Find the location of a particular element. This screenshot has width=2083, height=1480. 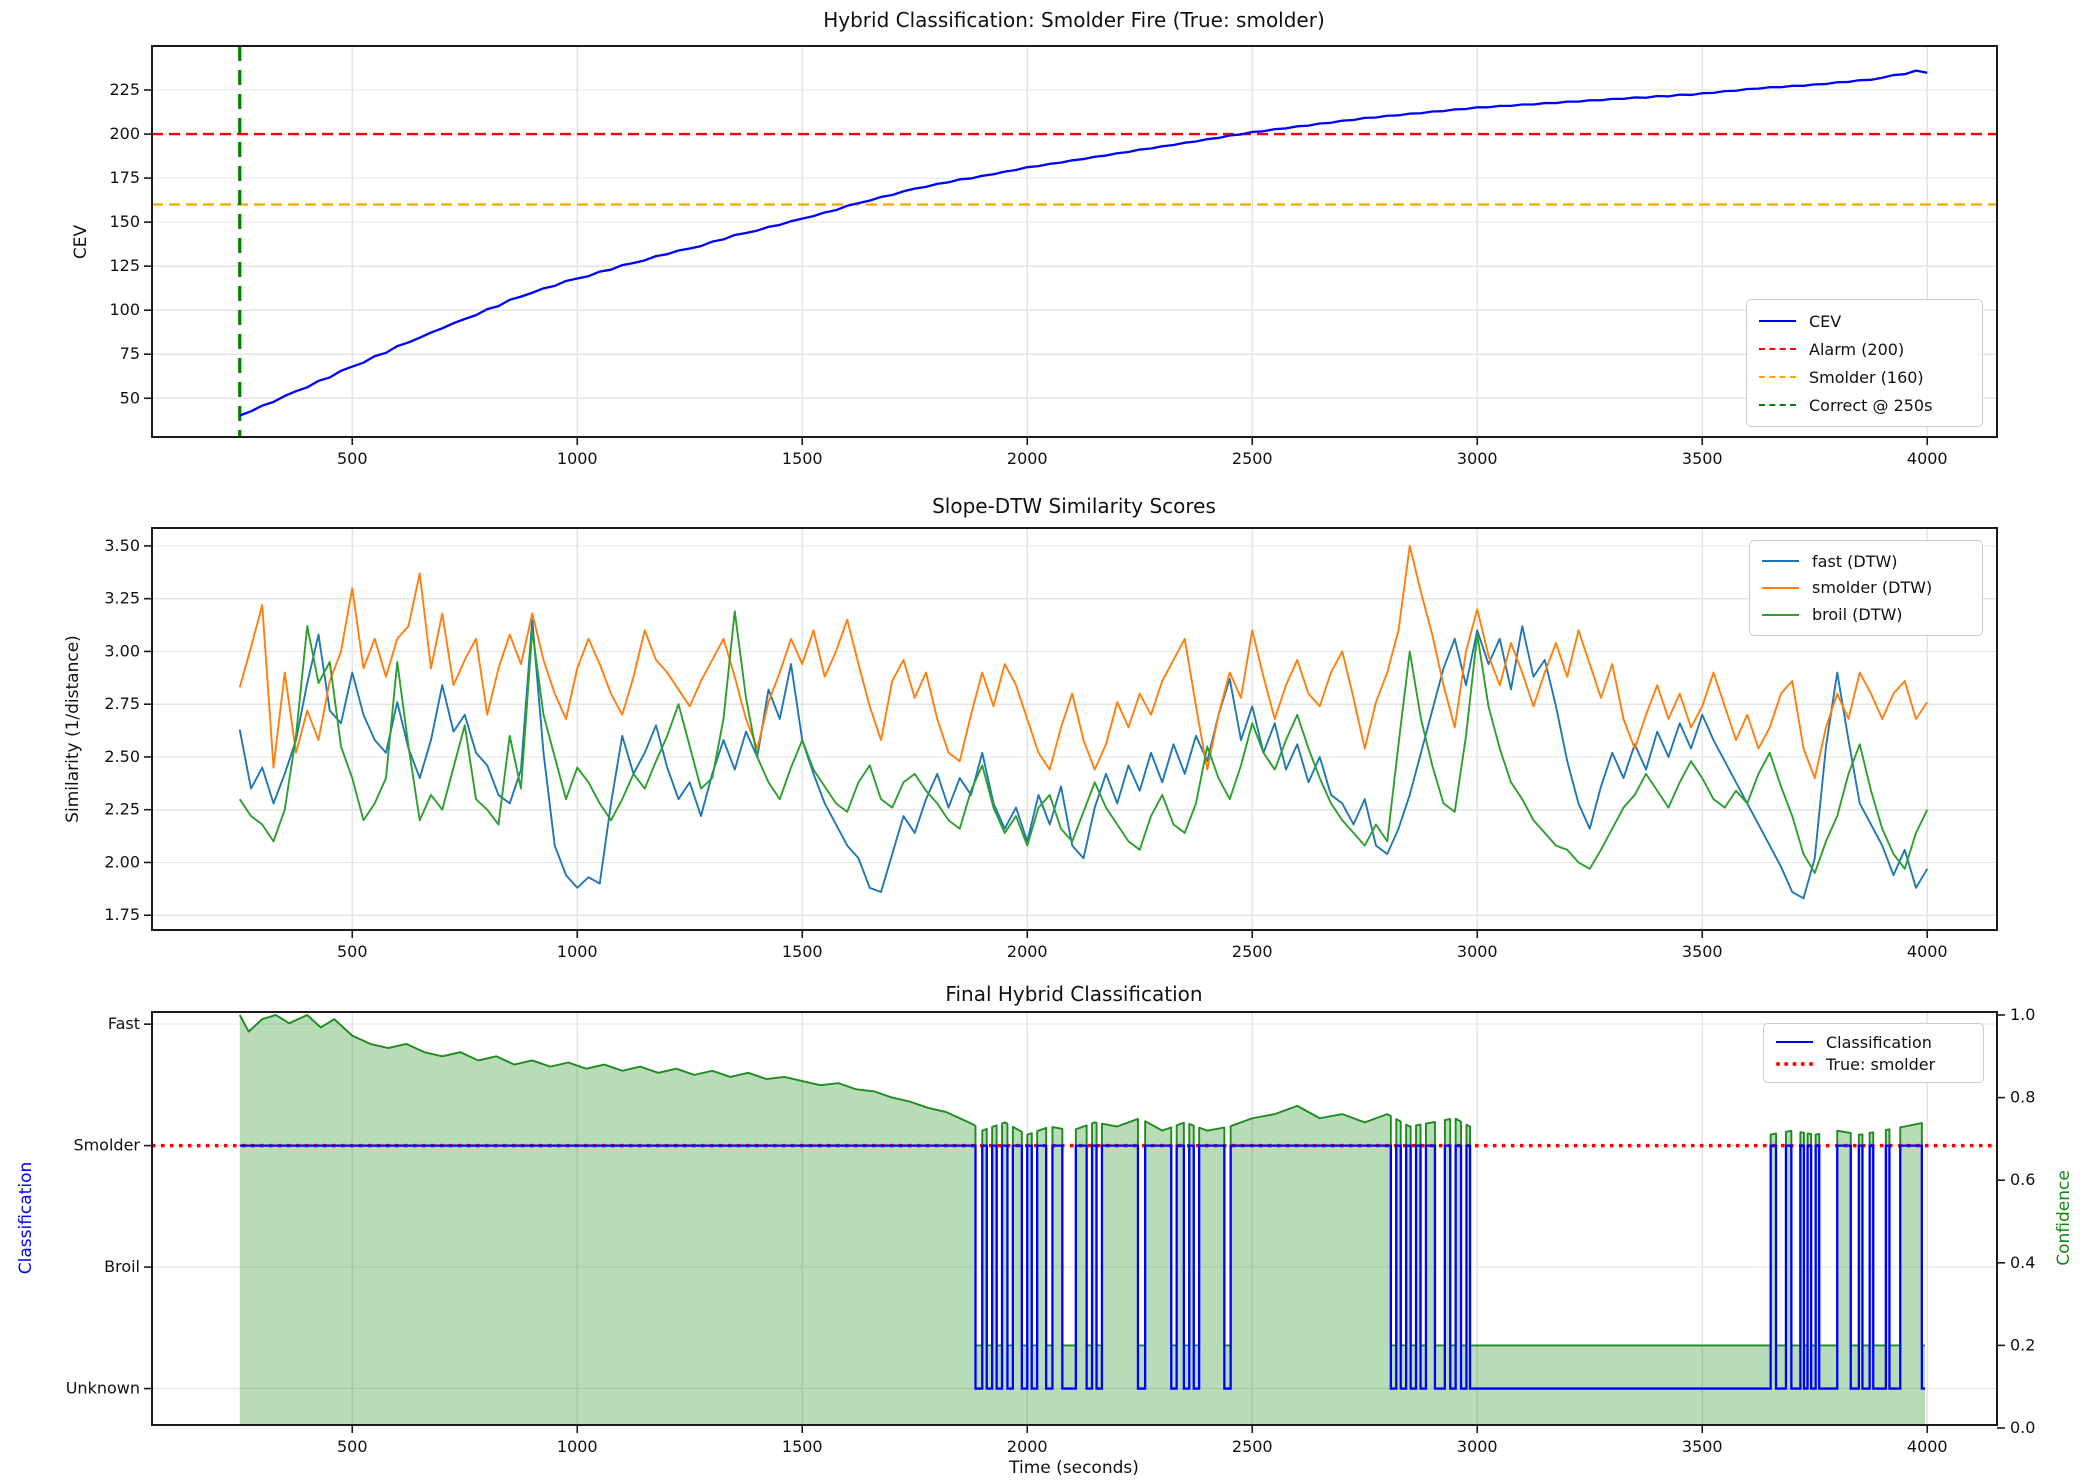

legend-label: Classification is located at coordinates (1879, 1042).